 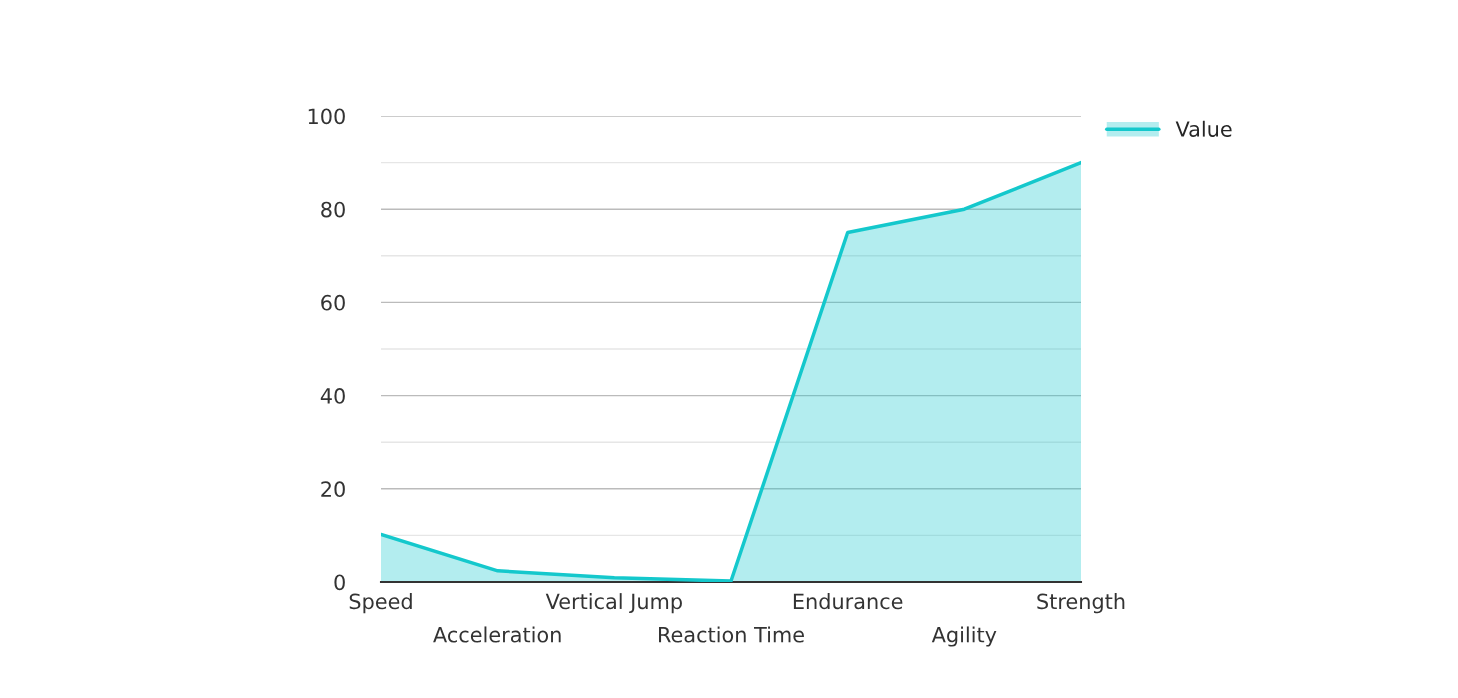 I want to click on x-tick-label: Reaction Time, so click(x=731, y=634).